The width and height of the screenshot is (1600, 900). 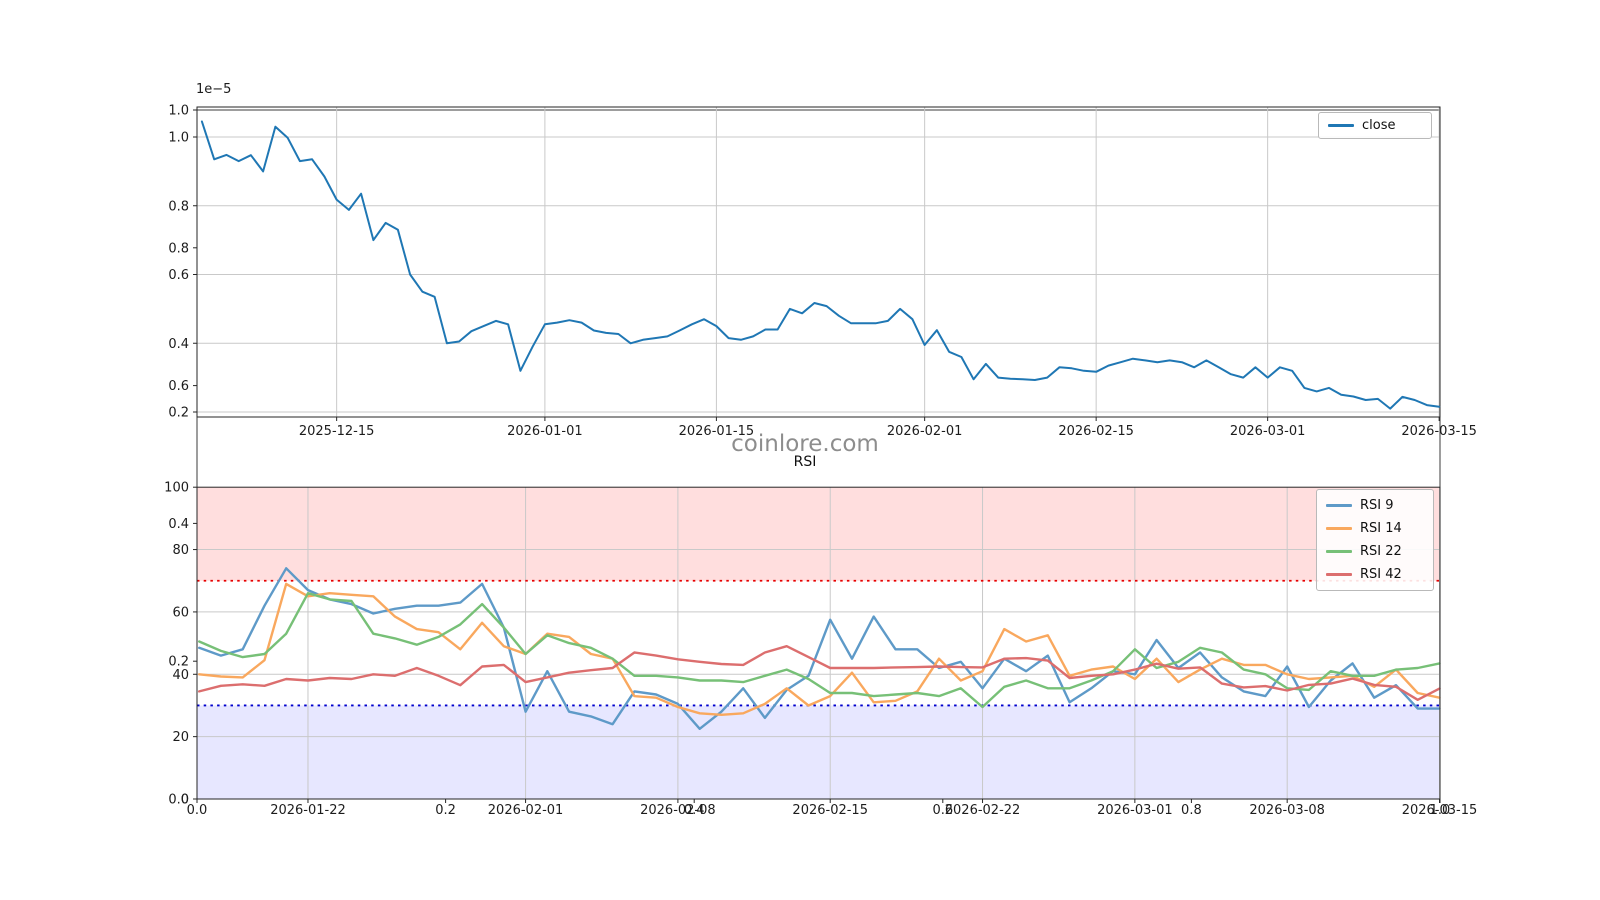 I want to click on legend-label-rsi22: RSI 22, so click(x=1381, y=551).